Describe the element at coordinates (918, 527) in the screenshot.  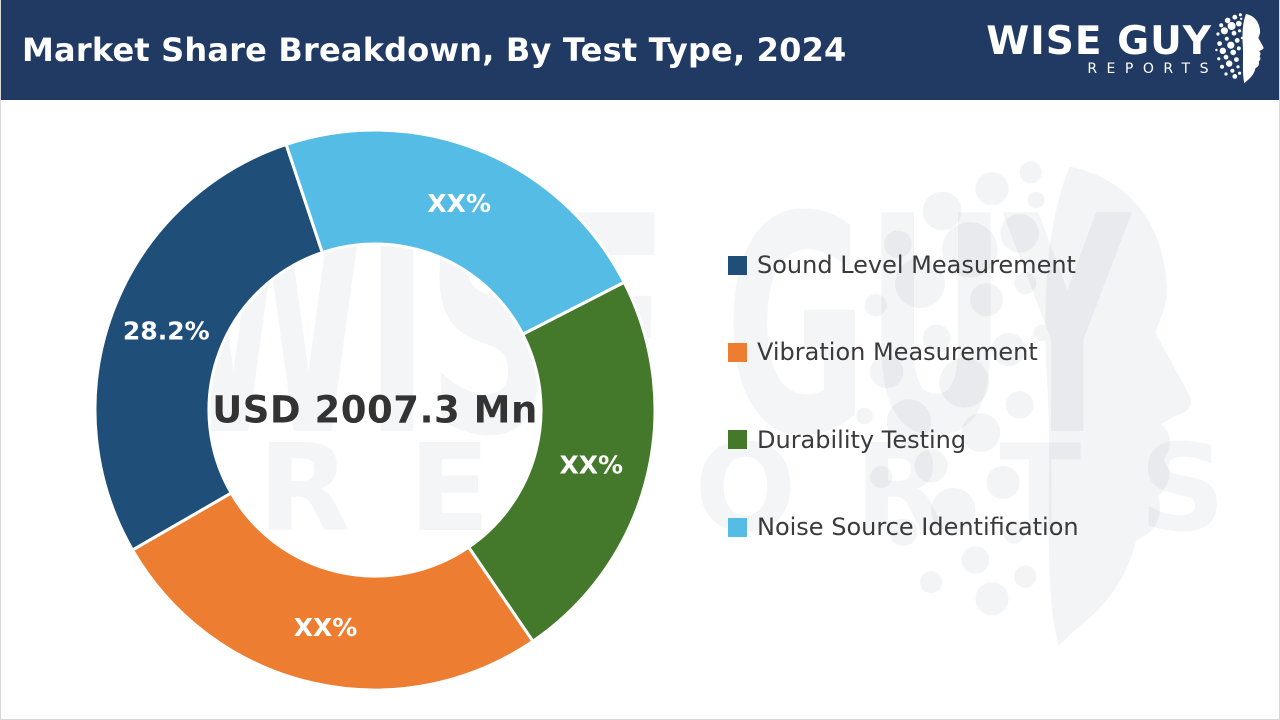
I see `legend-label: Noise Source Identification` at that location.